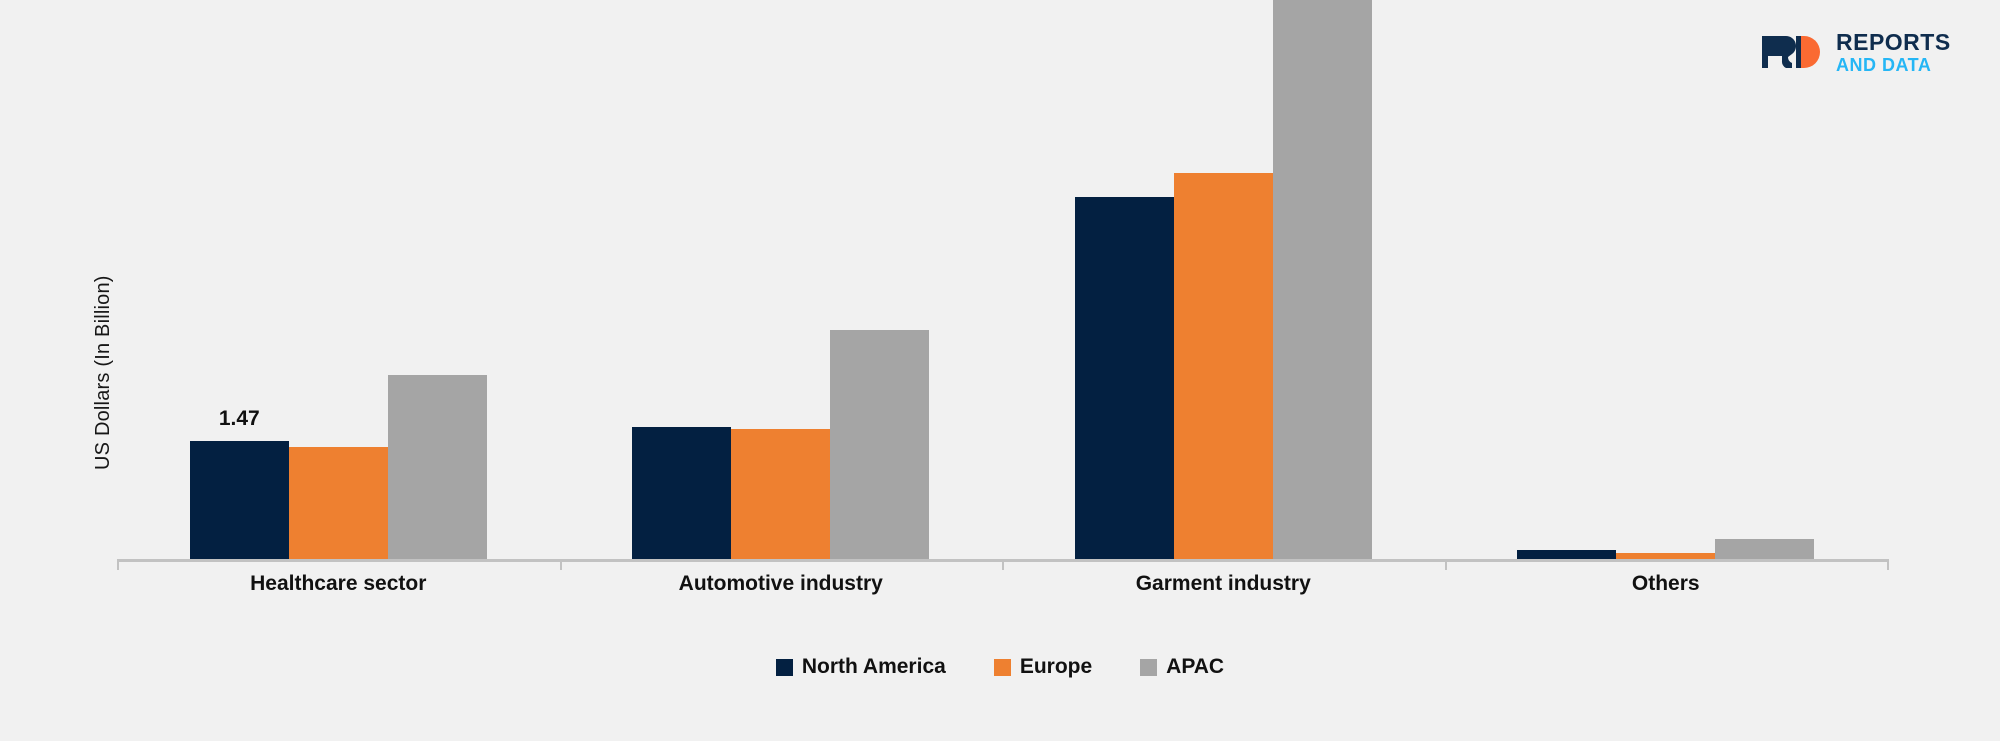 The width and height of the screenshot is (2000, 741). Describe the element at coordinates (239, 500) in the screenshot. I see `bar-north-america-healthcare-sector` at that location.